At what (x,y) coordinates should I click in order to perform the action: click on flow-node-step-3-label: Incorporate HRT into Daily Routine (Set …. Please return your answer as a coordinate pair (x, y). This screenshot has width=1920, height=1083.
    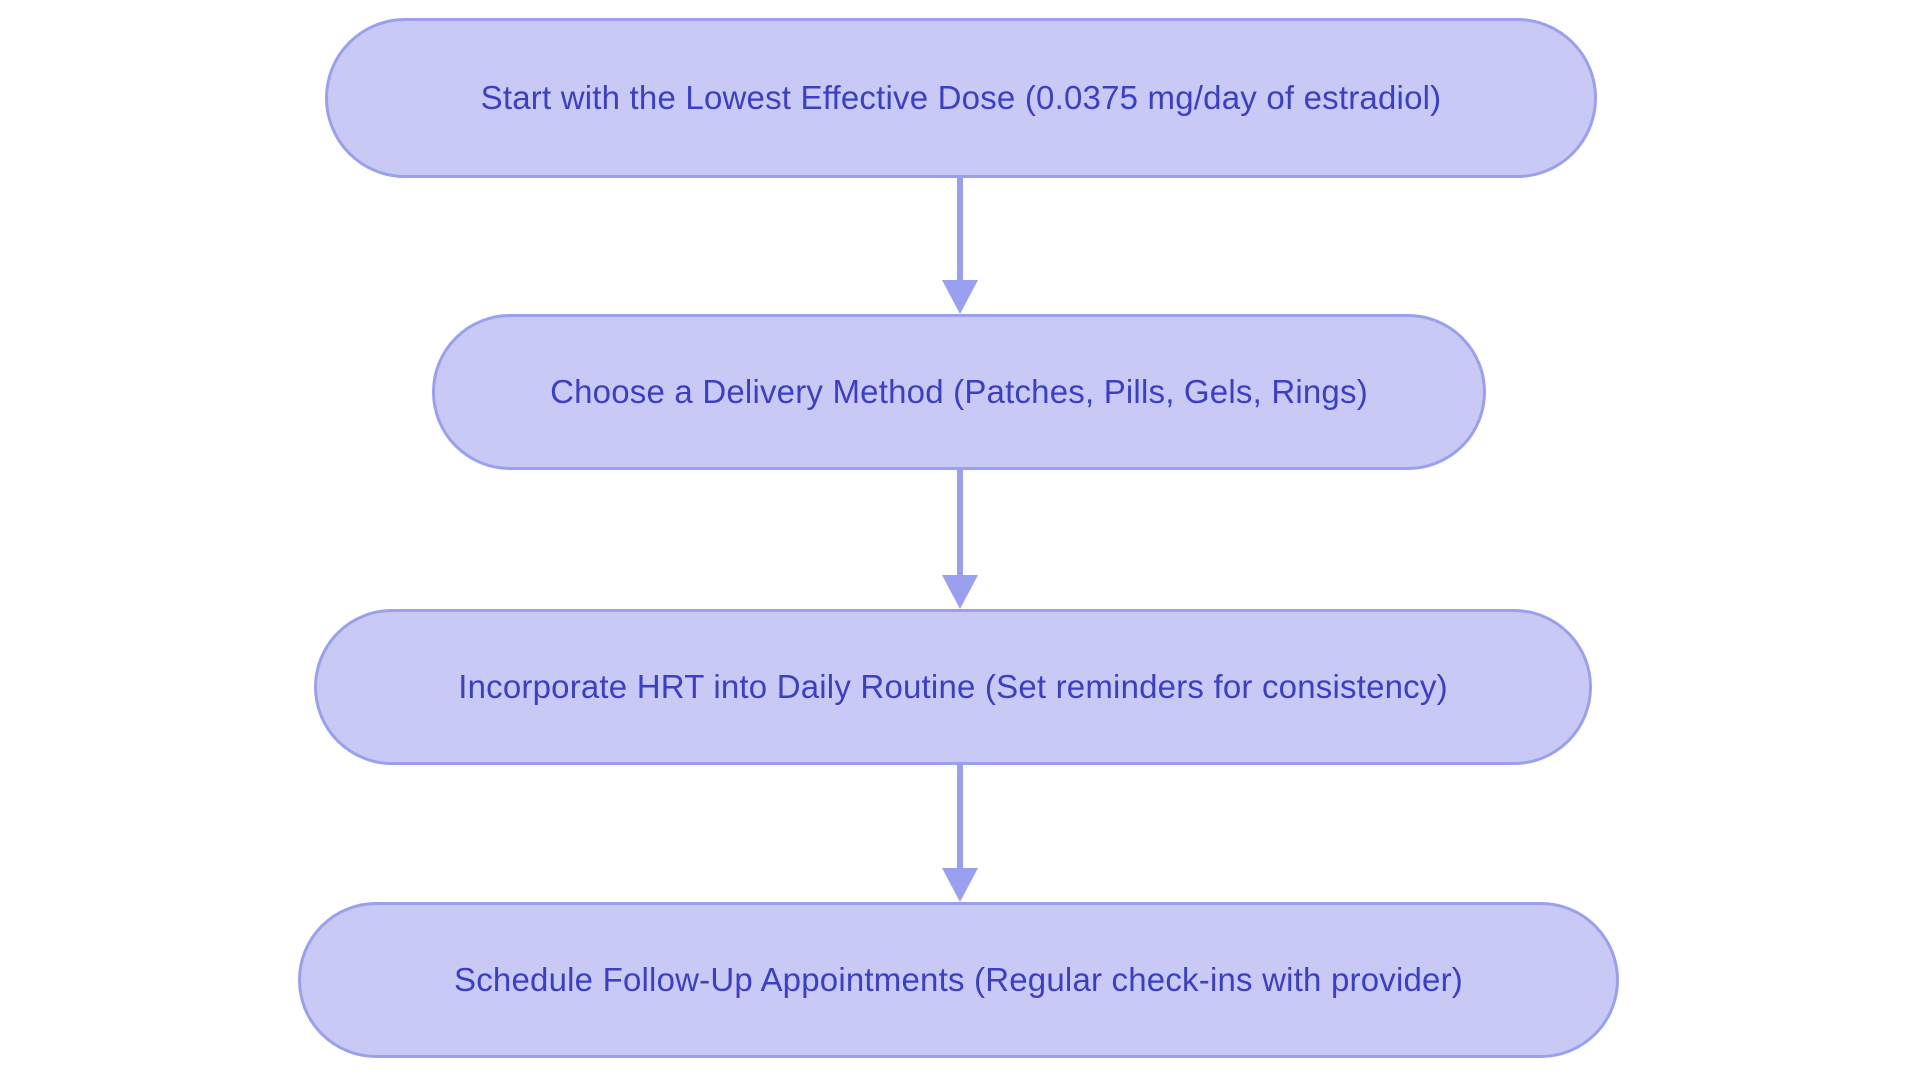
    Looking at the image, I should click on (953, 686).